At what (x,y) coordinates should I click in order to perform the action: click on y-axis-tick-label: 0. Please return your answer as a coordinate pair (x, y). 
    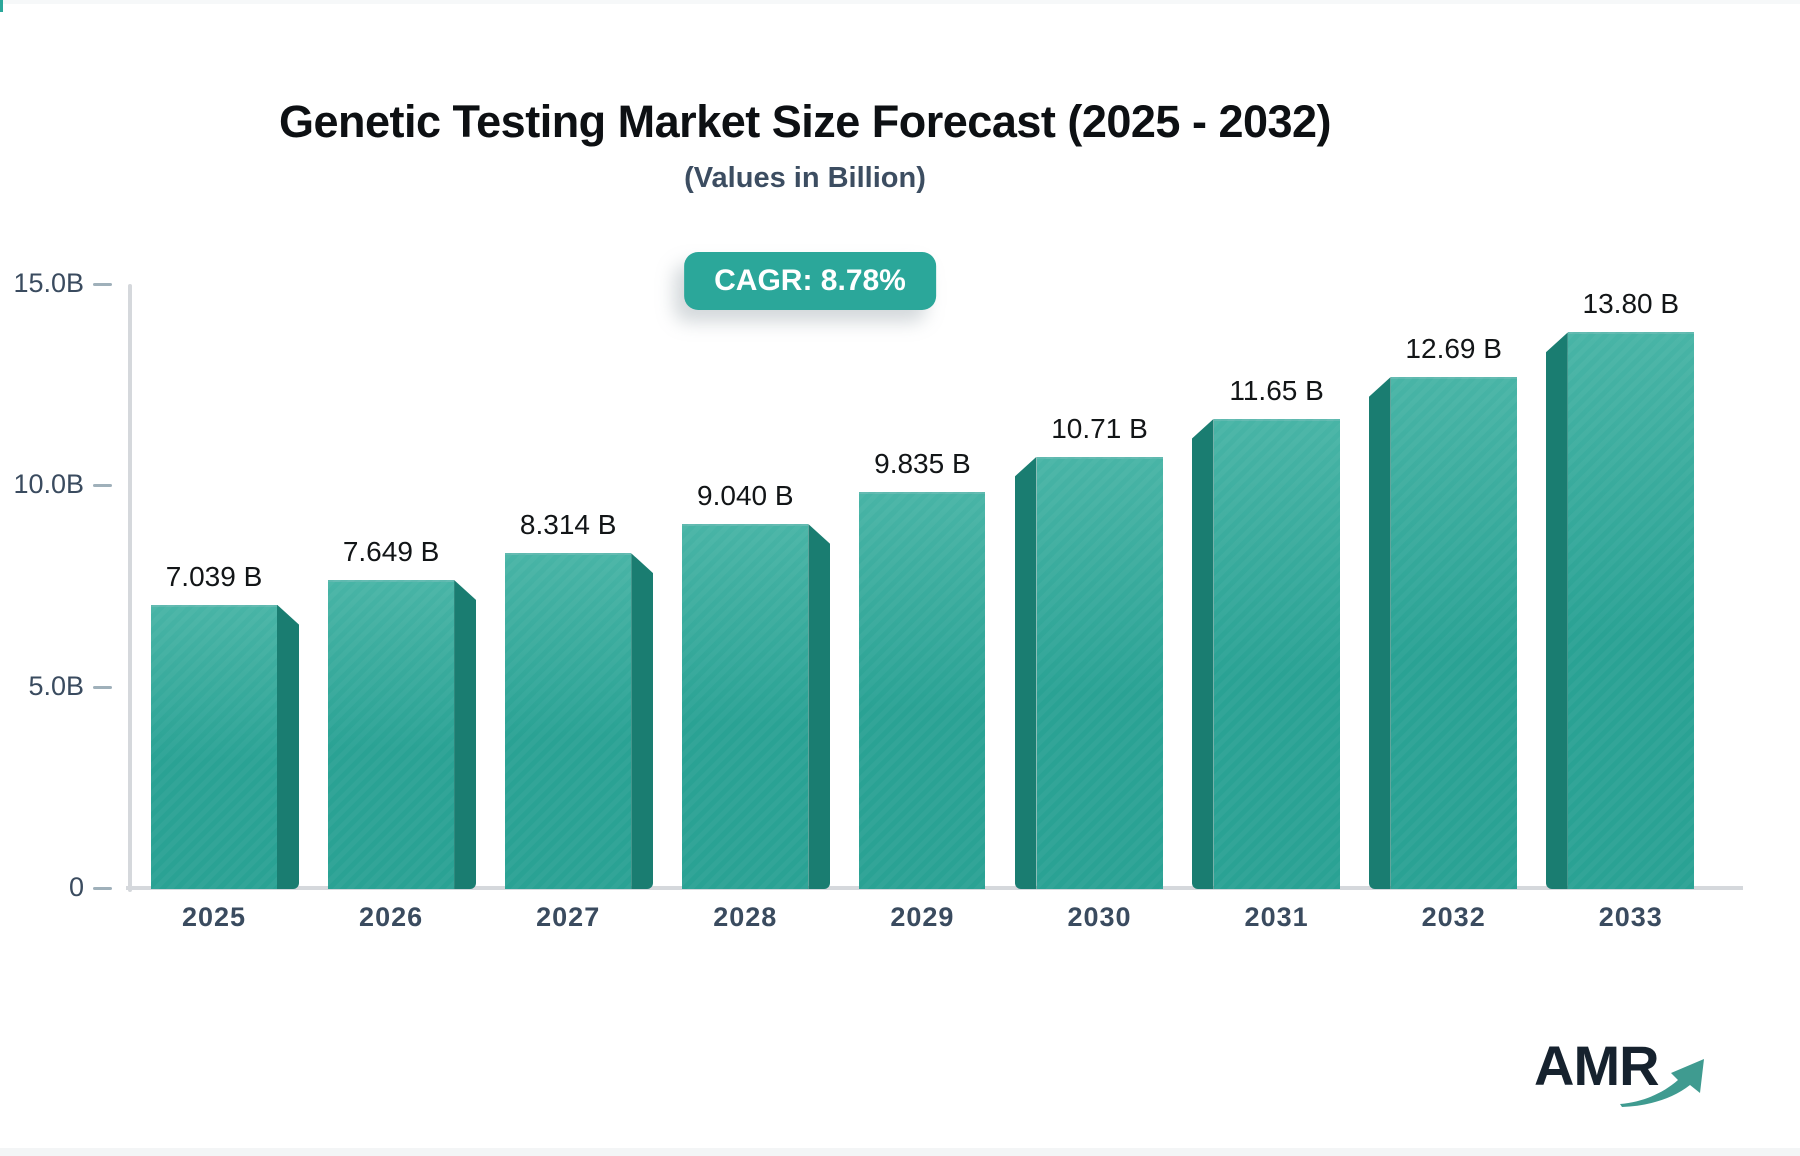
    Looking at the image, I should click on (76, 887).